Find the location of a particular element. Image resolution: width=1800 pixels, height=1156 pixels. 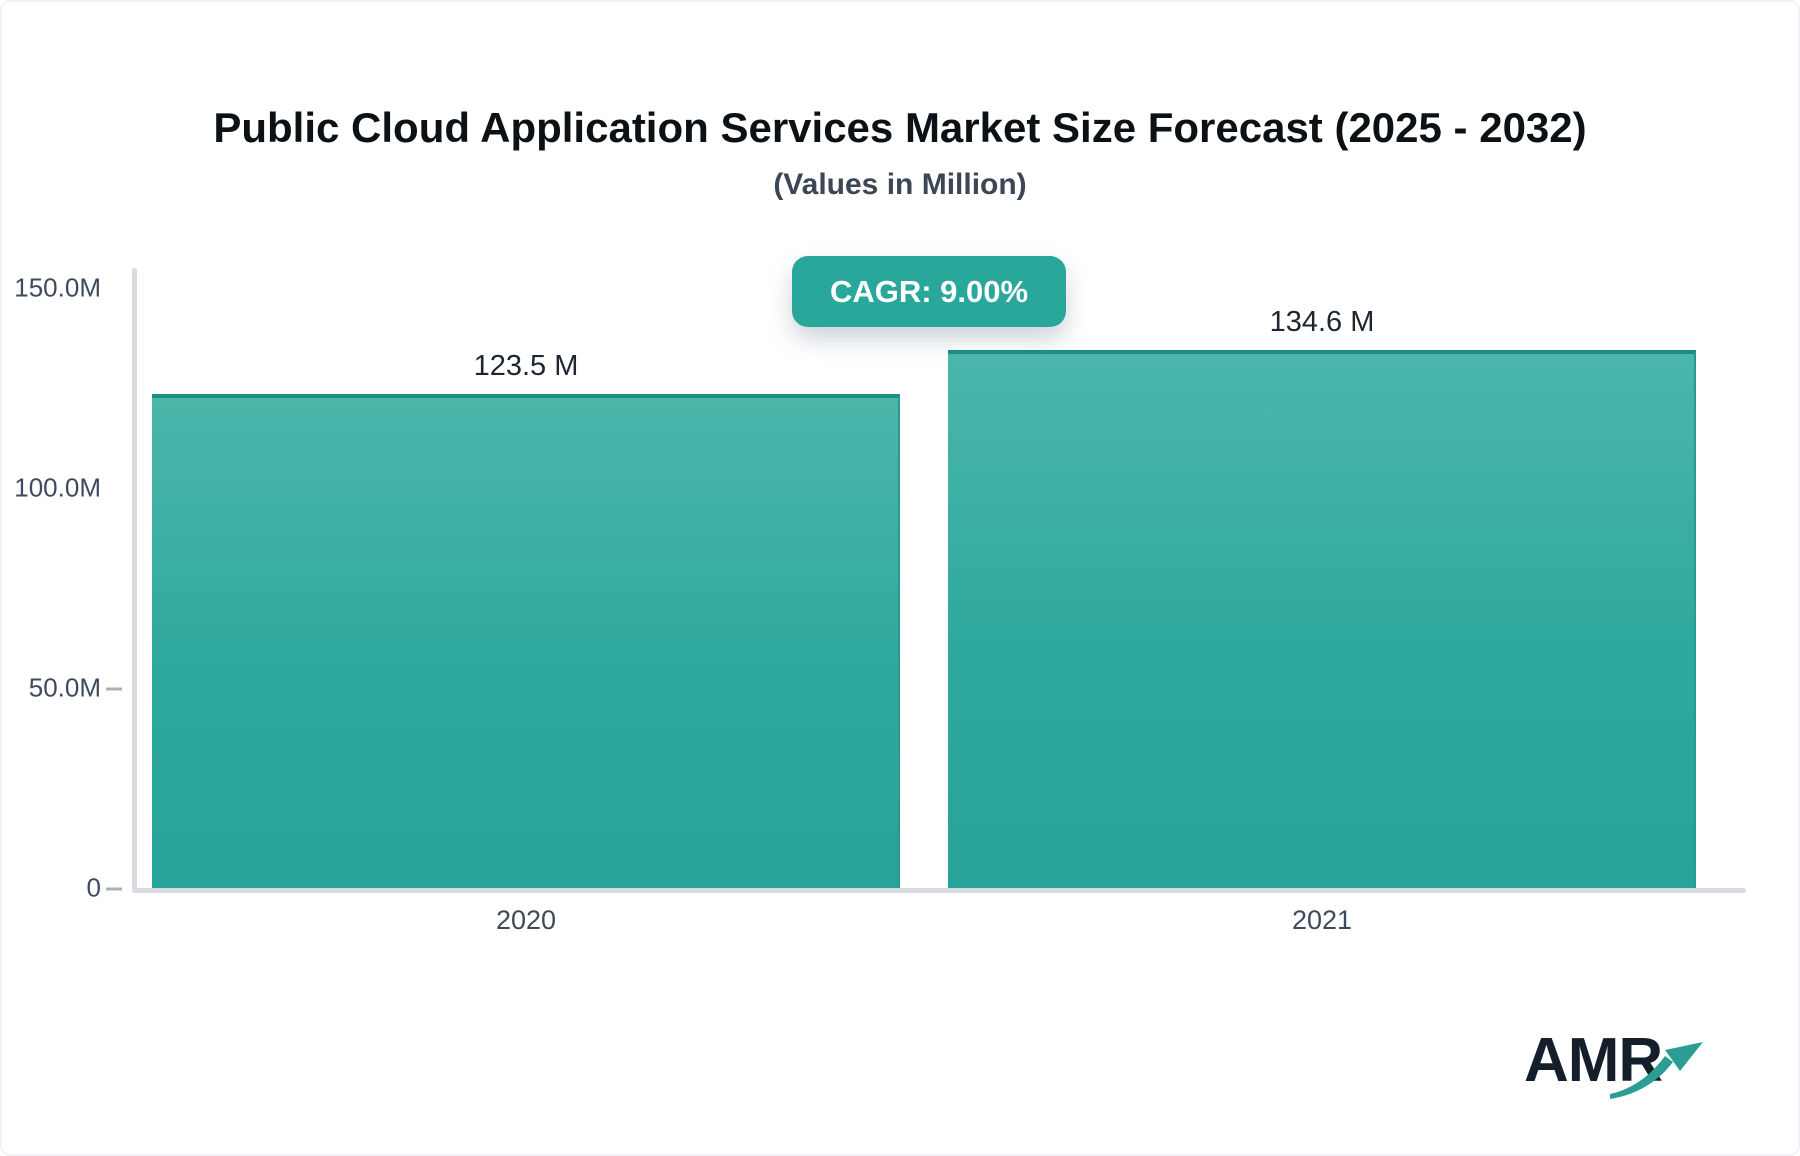

x-category-label: 2020 is located at coordinates (526, 920).